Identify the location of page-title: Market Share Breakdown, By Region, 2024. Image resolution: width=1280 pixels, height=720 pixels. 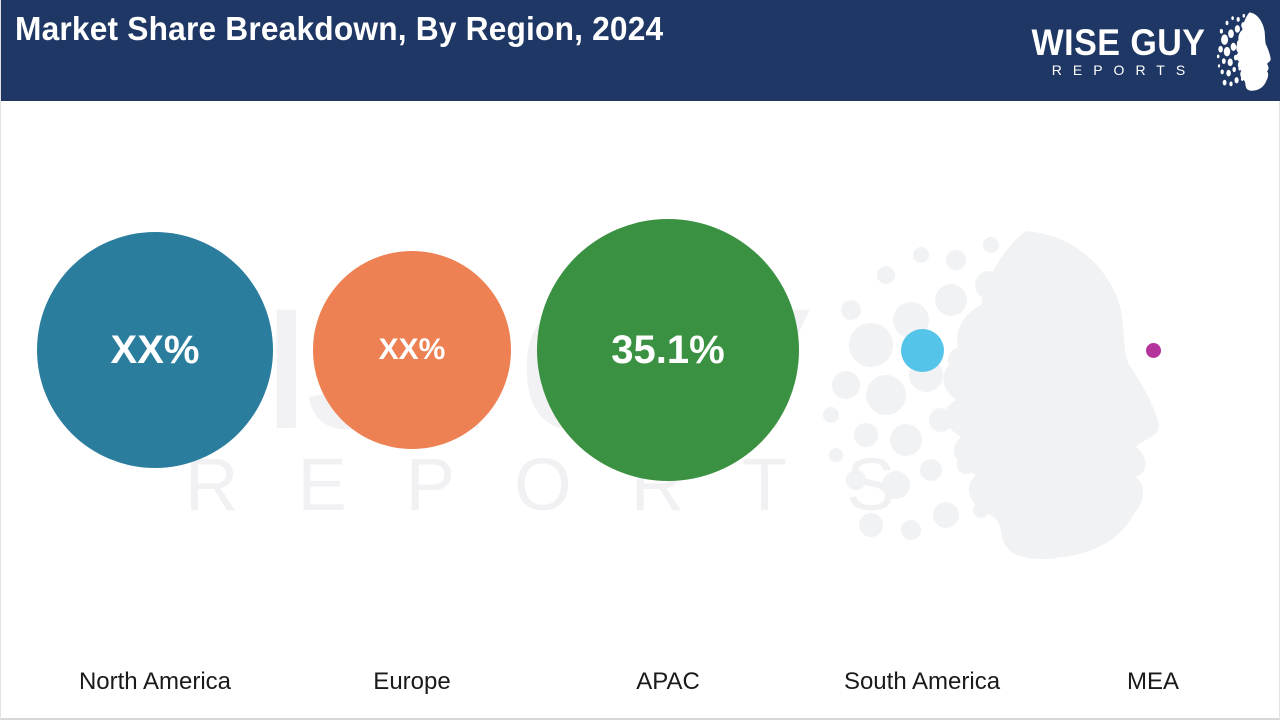
(339, 28).